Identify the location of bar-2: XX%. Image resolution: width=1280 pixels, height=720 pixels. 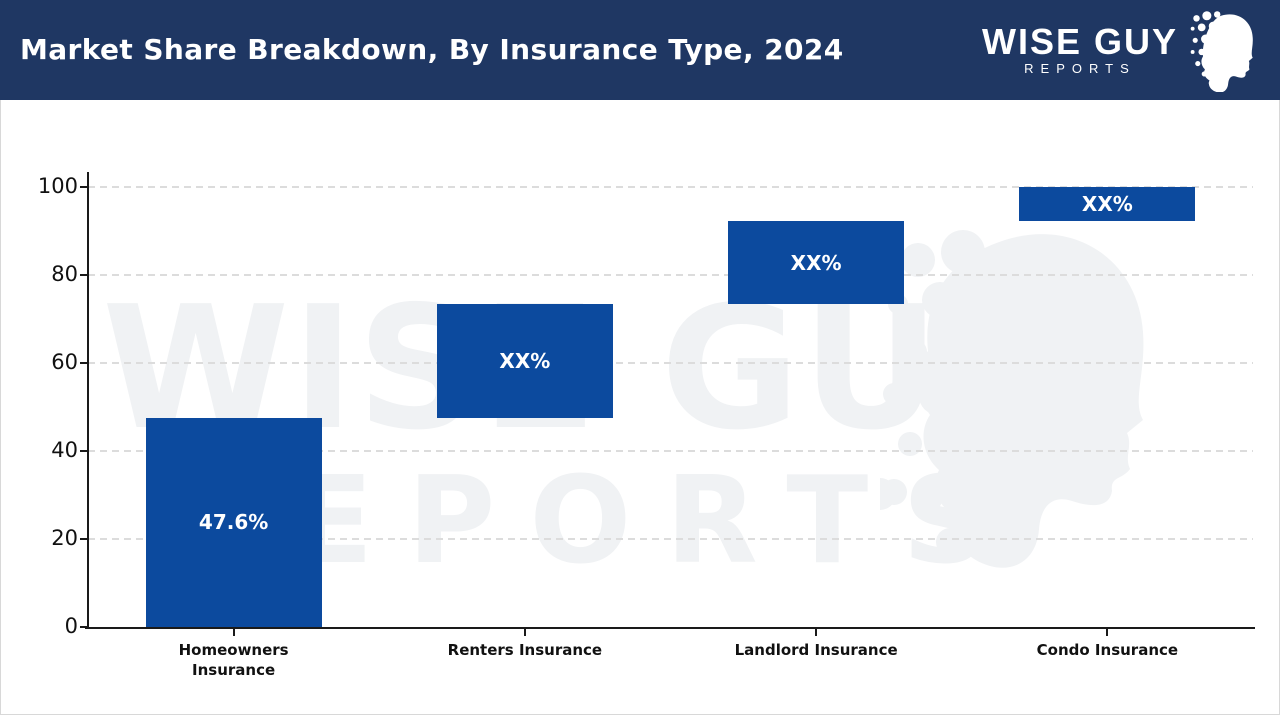
(524, 361).